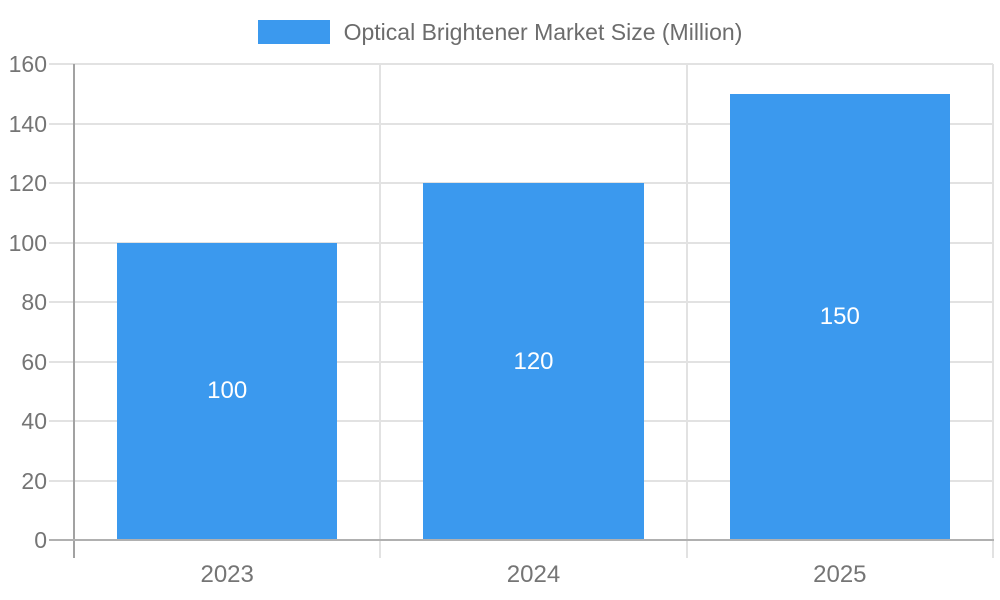 Image resolution: width=1000 pixels, height=600 pixels. Describe the element at coordinates (74, 311) in the screenshot. I see `y-axis-line` at that location.